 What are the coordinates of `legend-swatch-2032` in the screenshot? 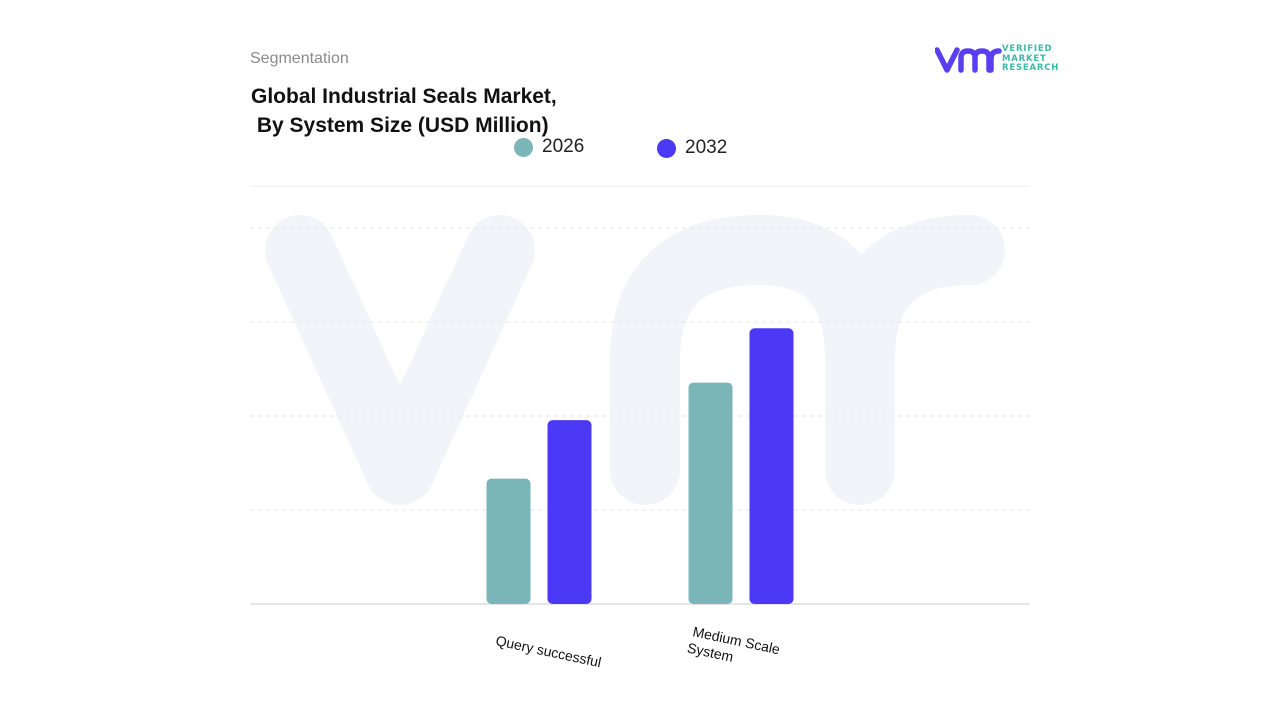 It's located at (666, 148).